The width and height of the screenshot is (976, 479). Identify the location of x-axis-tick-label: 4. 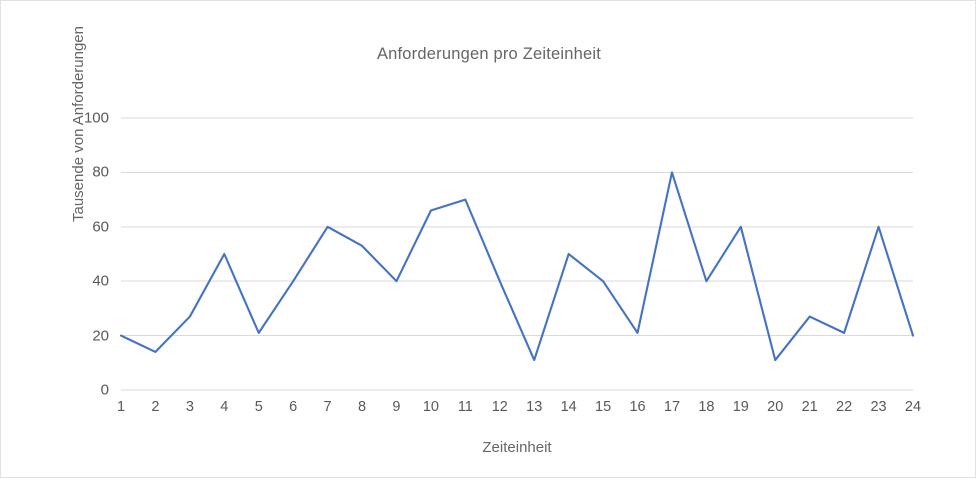
(224, 407).